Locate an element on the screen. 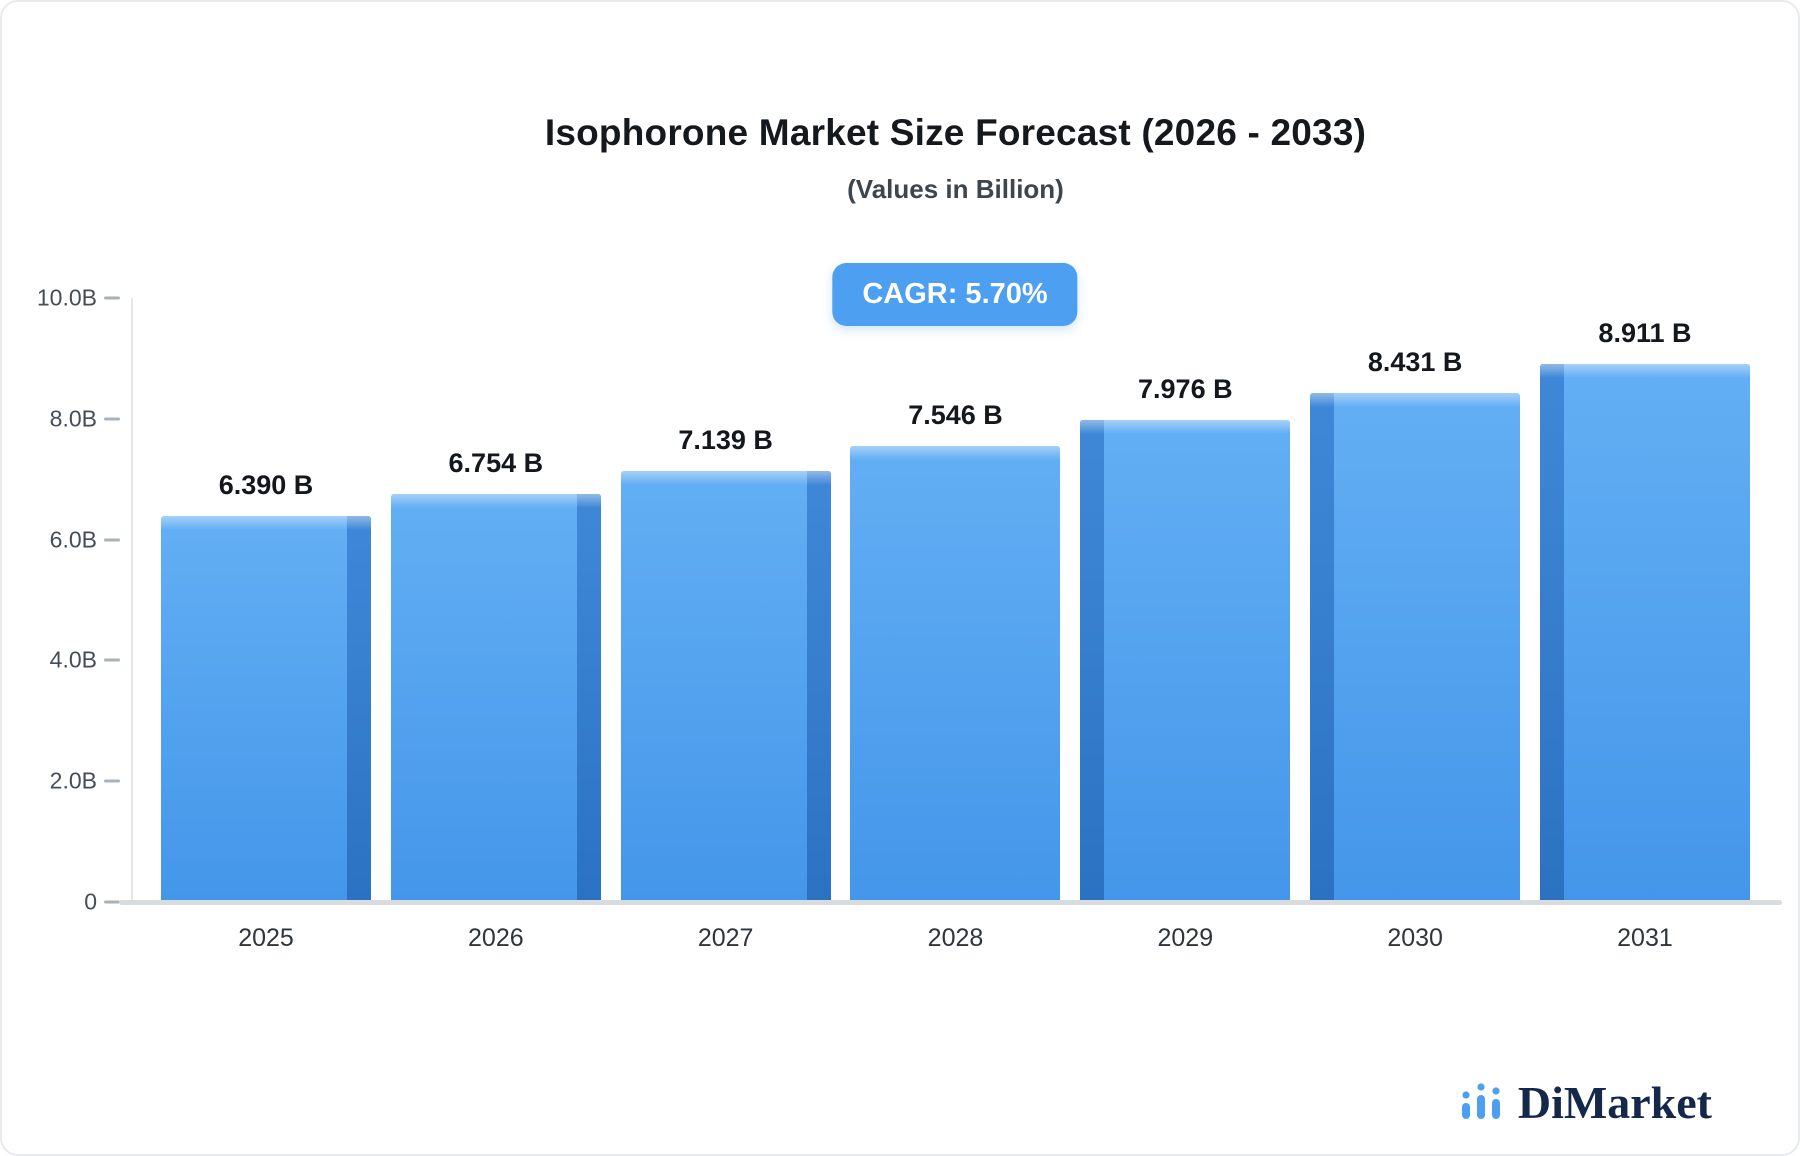 This screenshot has width=1800, height=1156. bar-column: 6.754 B is located at coordinates (495, 600).